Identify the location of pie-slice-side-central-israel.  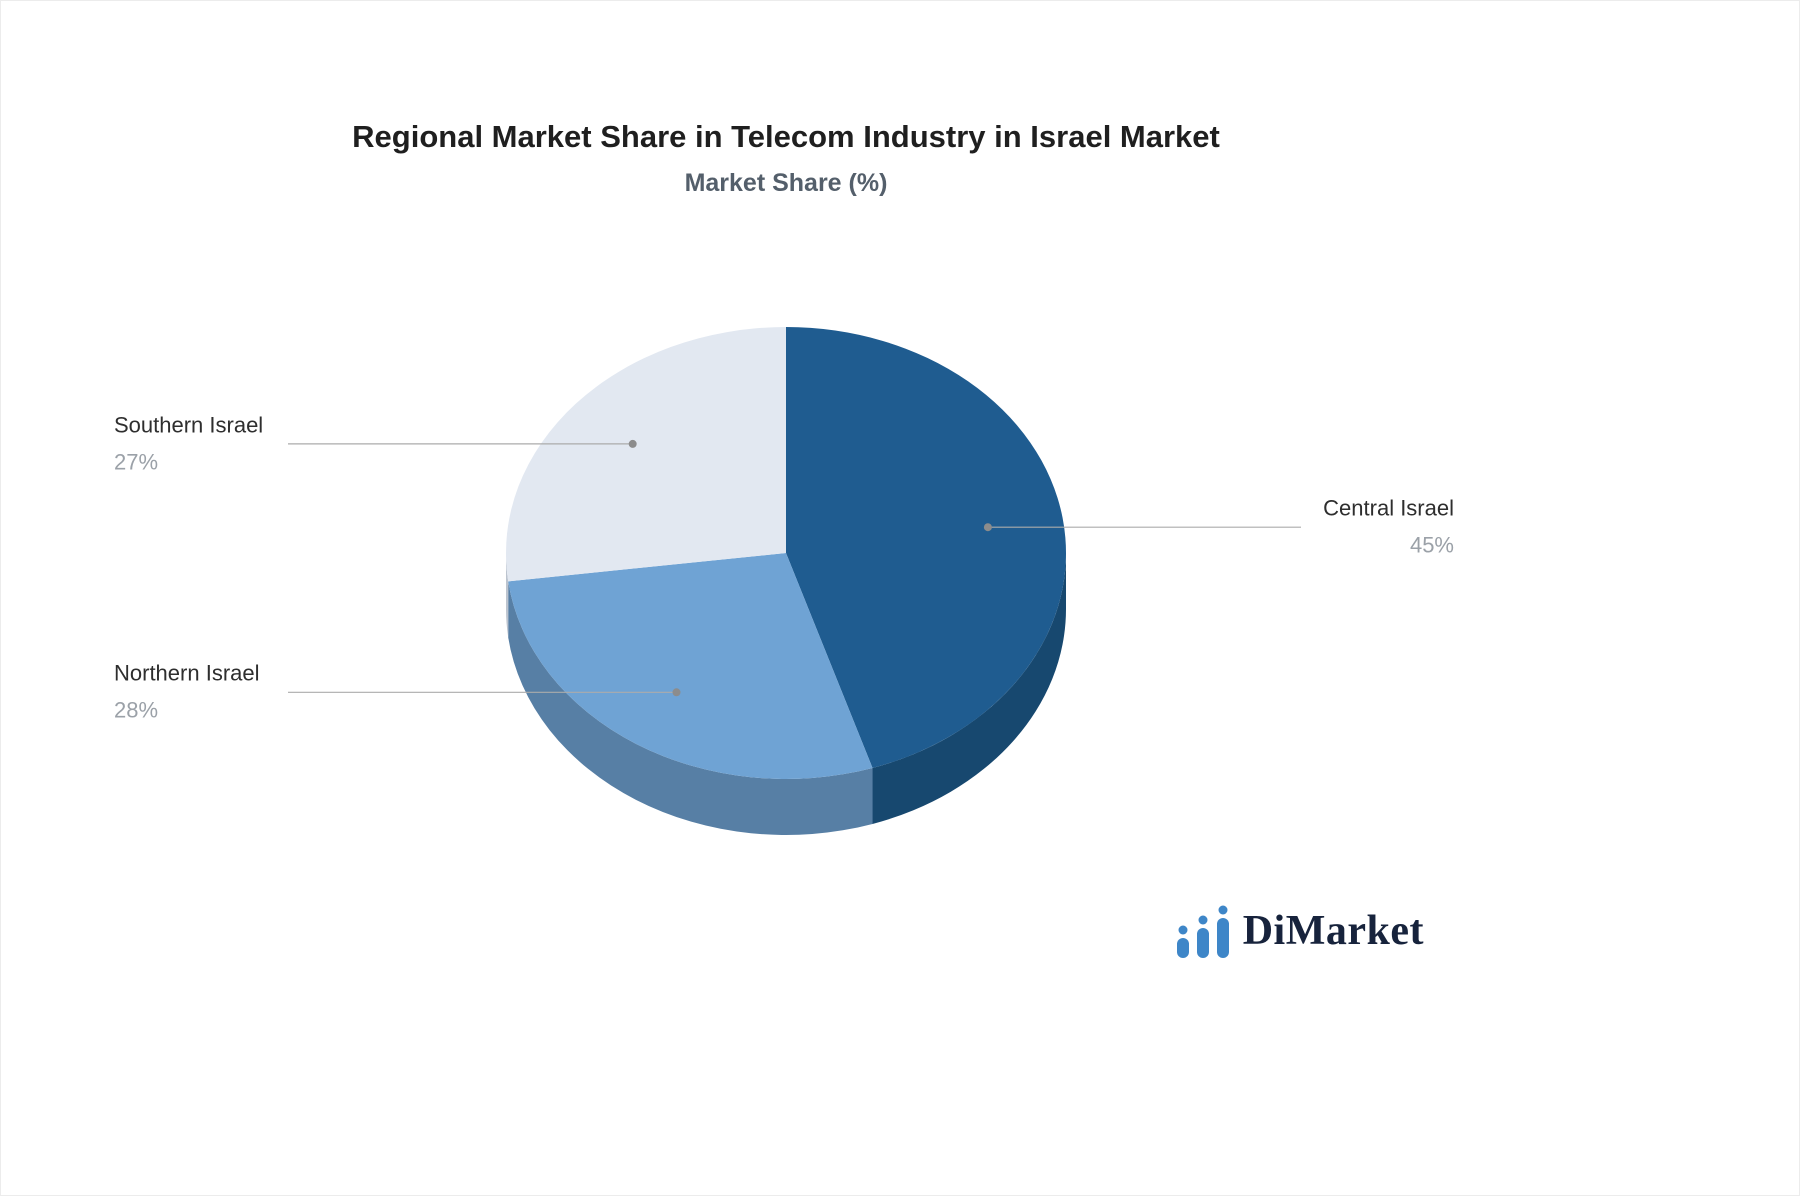
(969, 688).